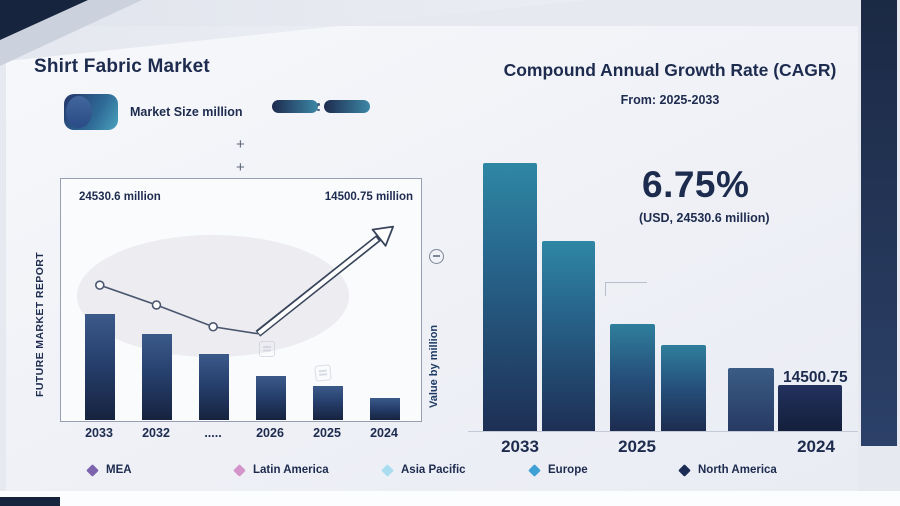  I want to click on plus-mark-2: +, so click(240, 167).